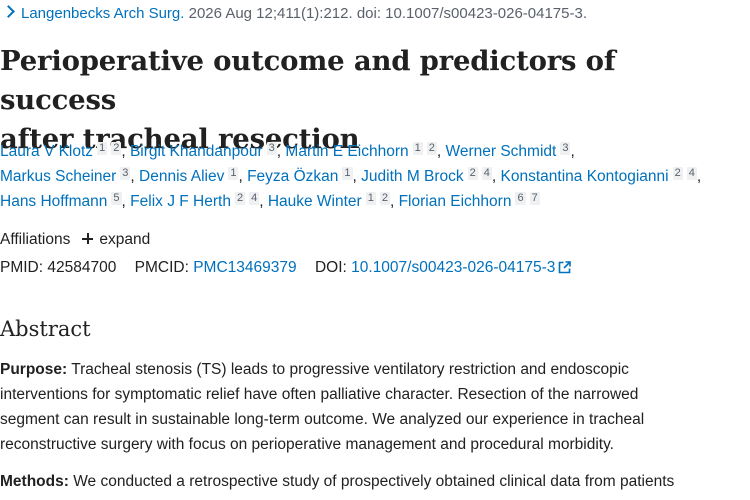  I want to click on pmid-value: 42584700, so click(82, 267).